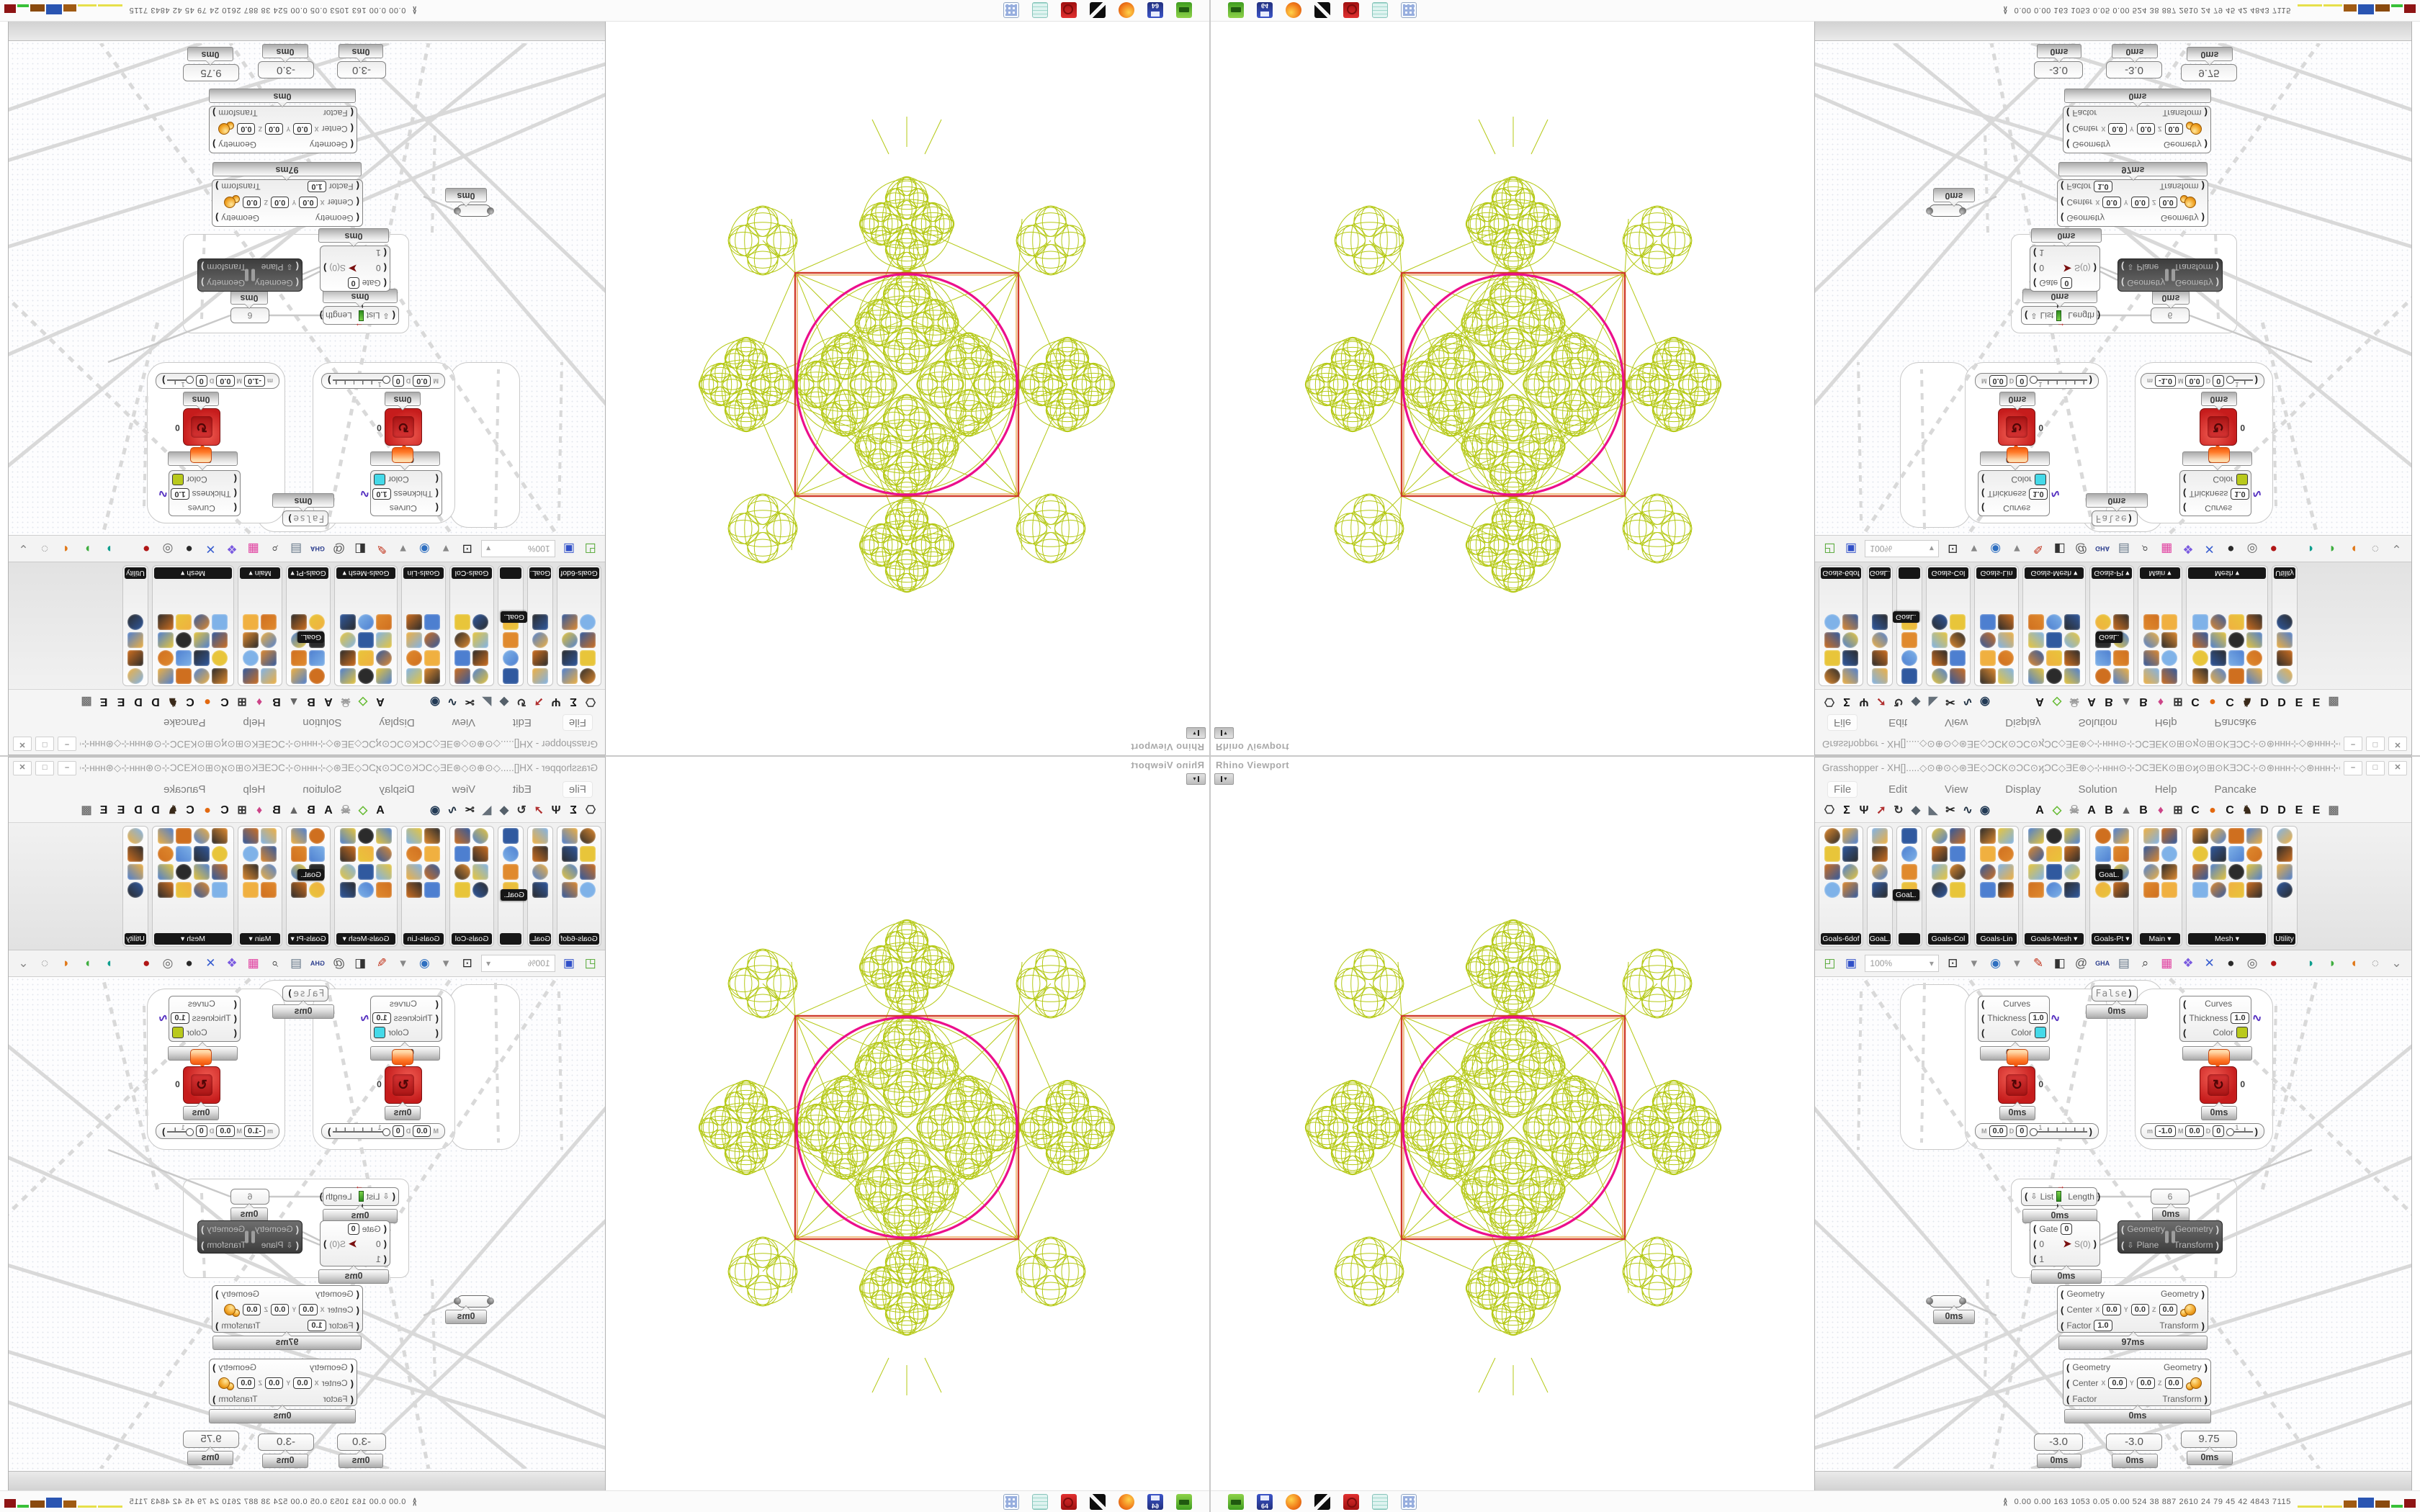  What do you see at coordinates (540, 573) in the screenshot?
I see `panel-label: GoaL.` at bounding box center [540, 573].